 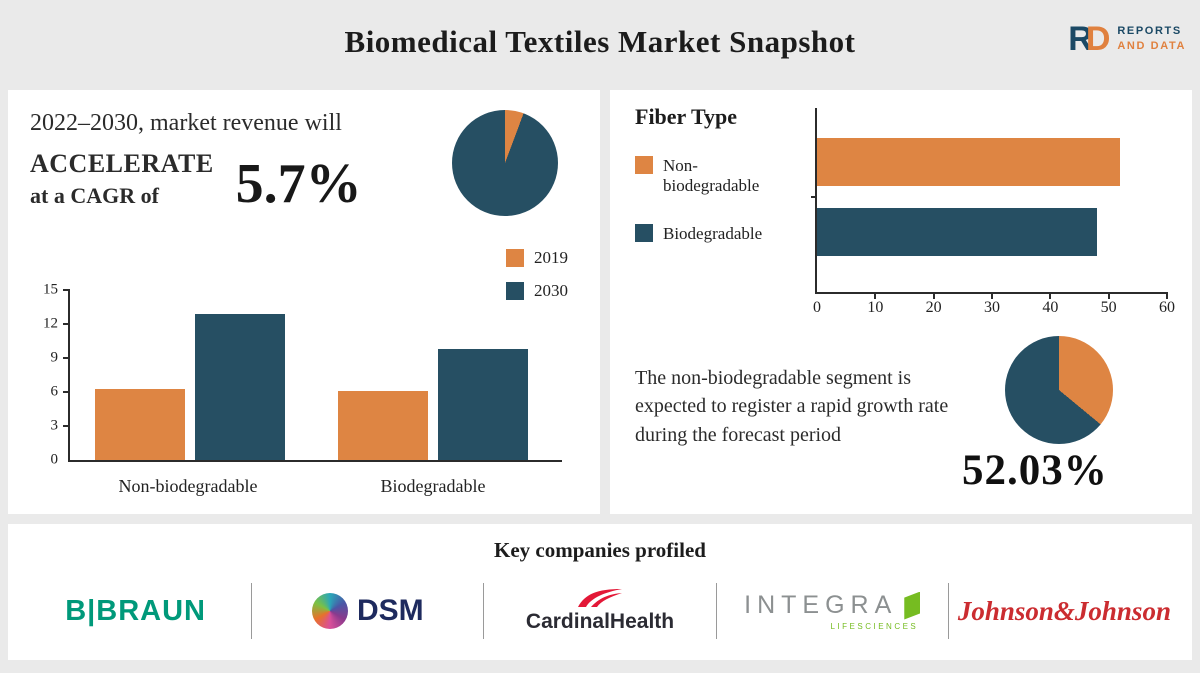 What do you see at coordinates (186, 123) in the screenshot?
I see `headline-line-1: 2022–2030, market revenue will` at bounding box center [186, 123].